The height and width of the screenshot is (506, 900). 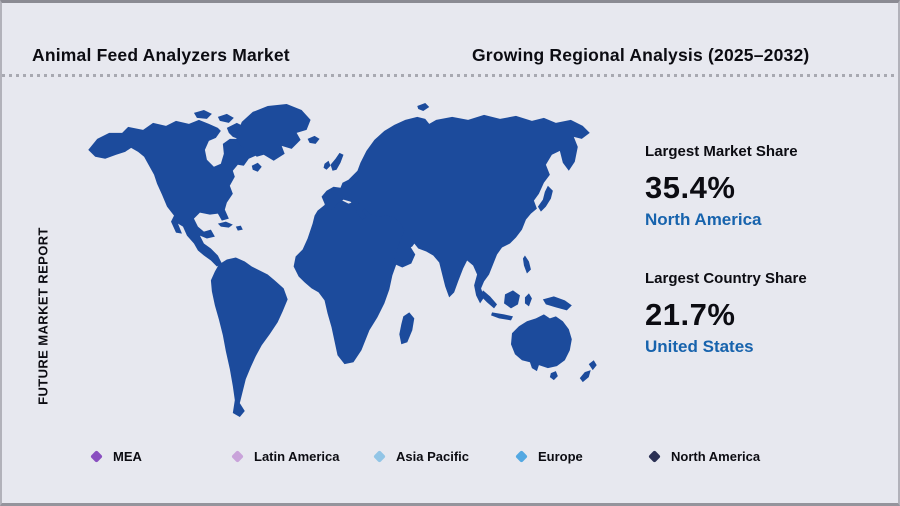 I want to click on greenland, so click(x=273, y=132).